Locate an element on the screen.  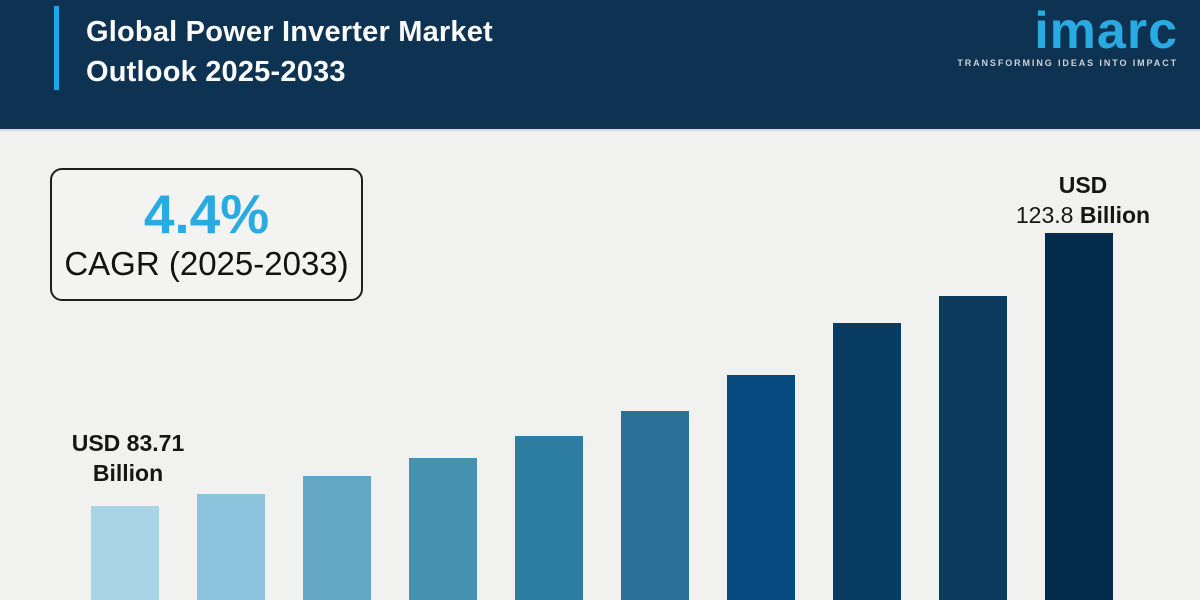
imarc-logo: imarc TRANSFORMING IDEAS INTO IMPACT is located at coordinates (1067, 35).